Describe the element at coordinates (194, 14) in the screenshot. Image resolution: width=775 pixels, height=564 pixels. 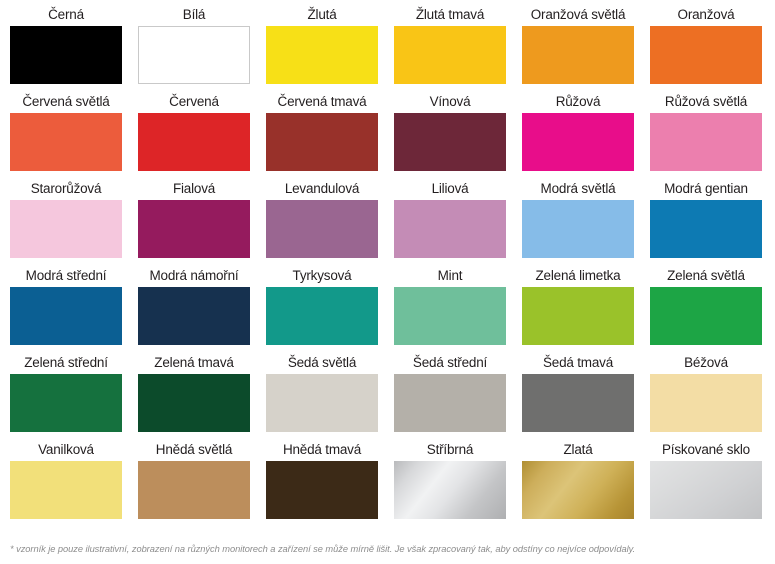
I see `swatch-label: Bílá` at that location.